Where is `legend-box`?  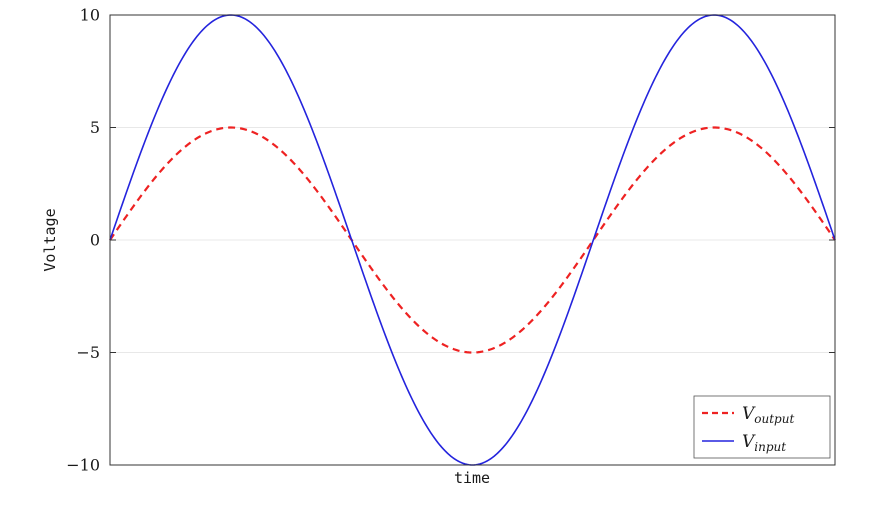
legend-box is located at coordinates (762, 427).